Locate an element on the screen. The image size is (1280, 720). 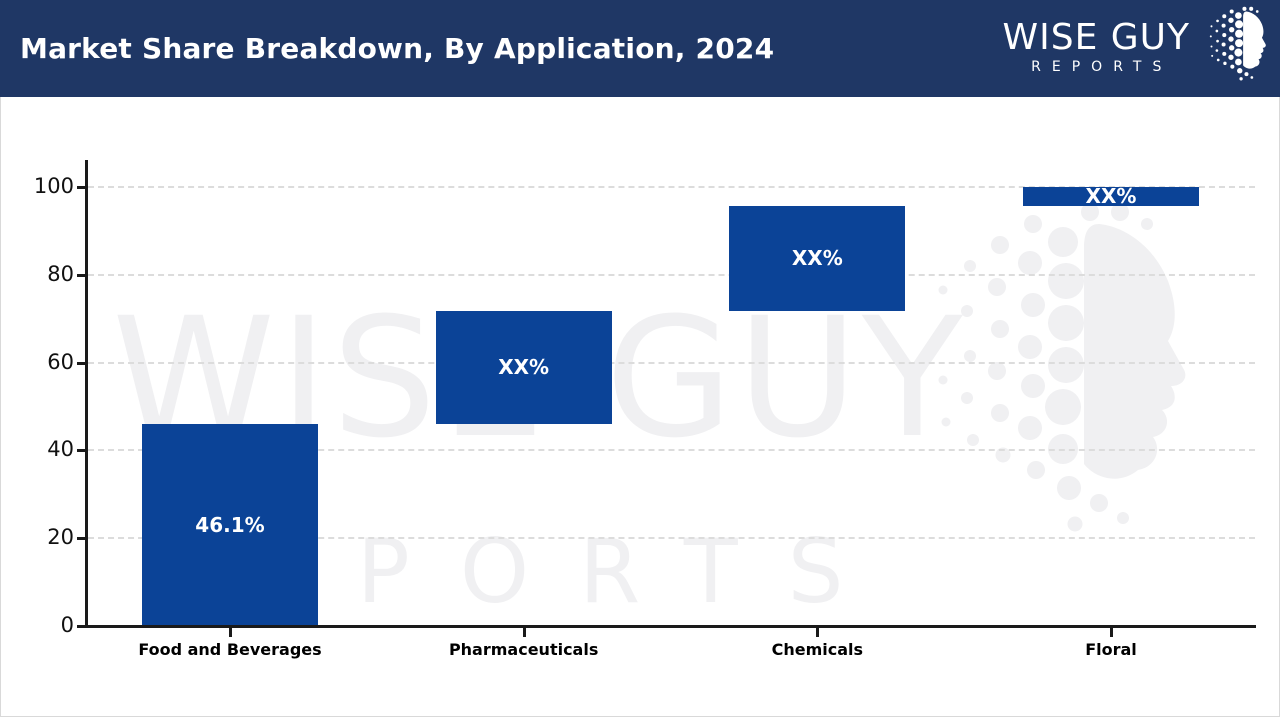
y-axis-tick-label: 0 is located at coordinates (67, 625).